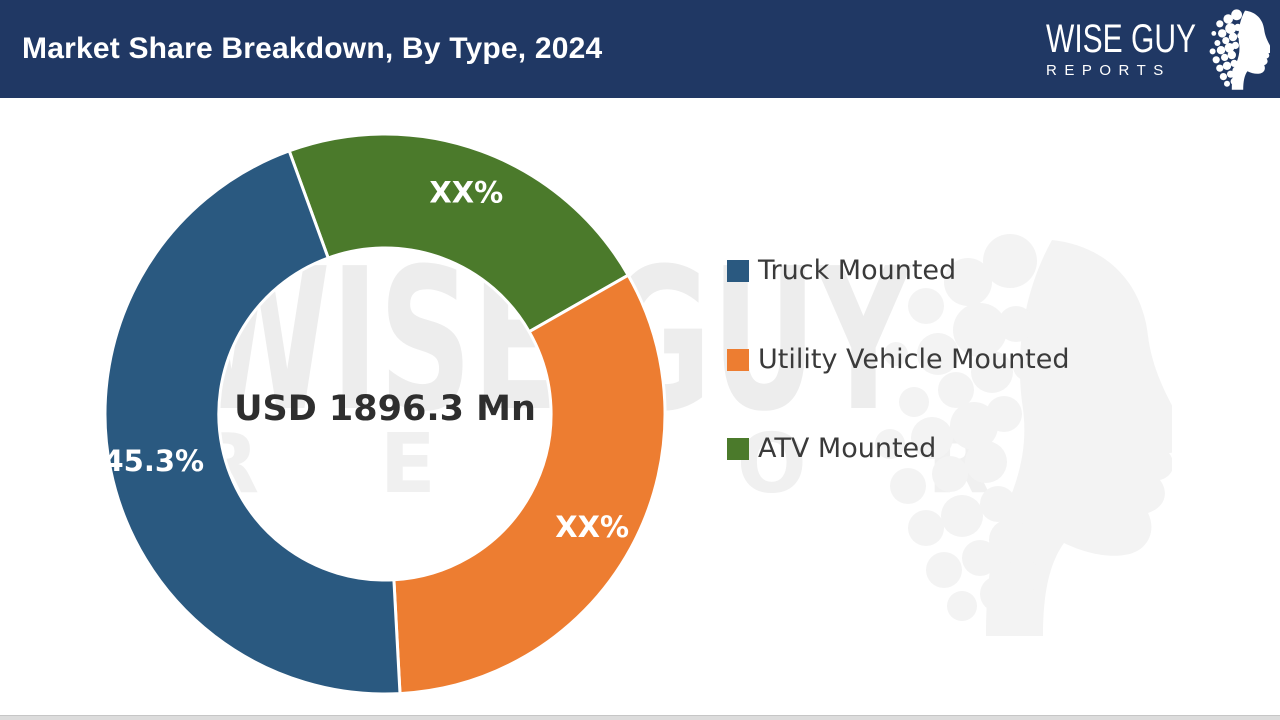 The image size is (1280, 720). I want to click on legend-label: Utility Vehicle Mounted, so click(914, 359).